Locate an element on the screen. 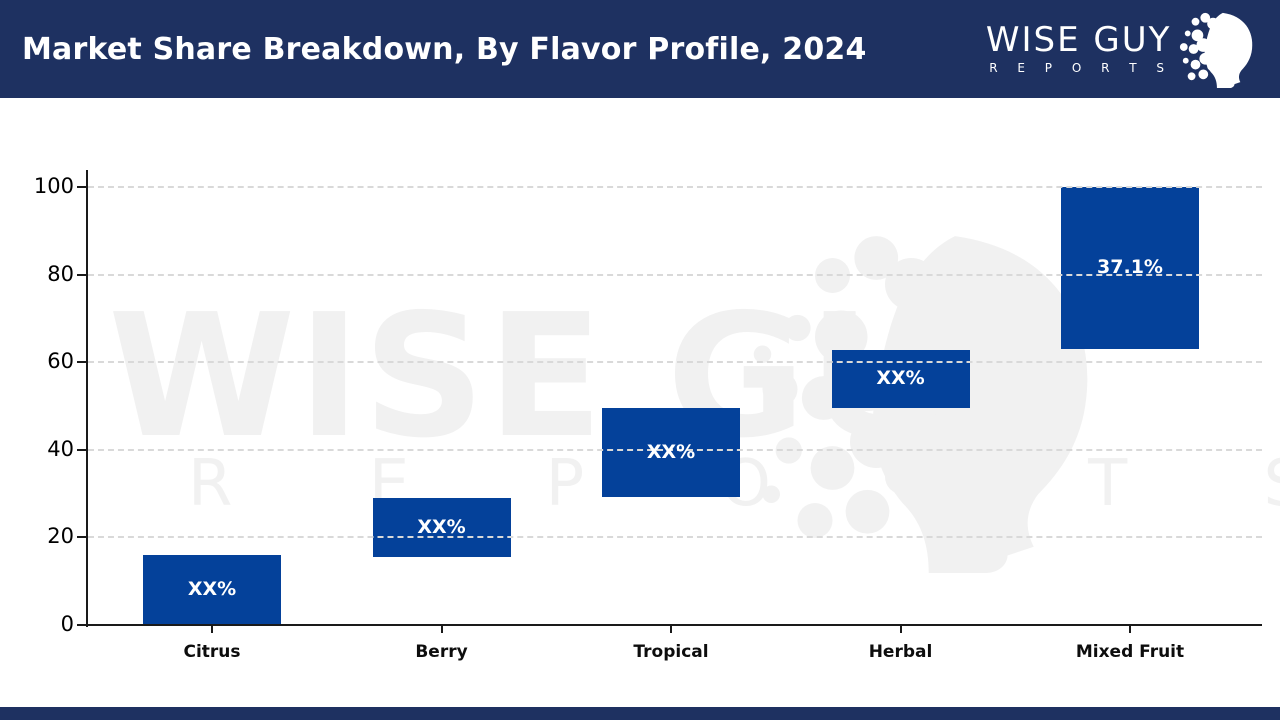 The height and width of the screenshot is (720, 1280). x-axis-category-label: Herbal is located at coordinates (900, 652).